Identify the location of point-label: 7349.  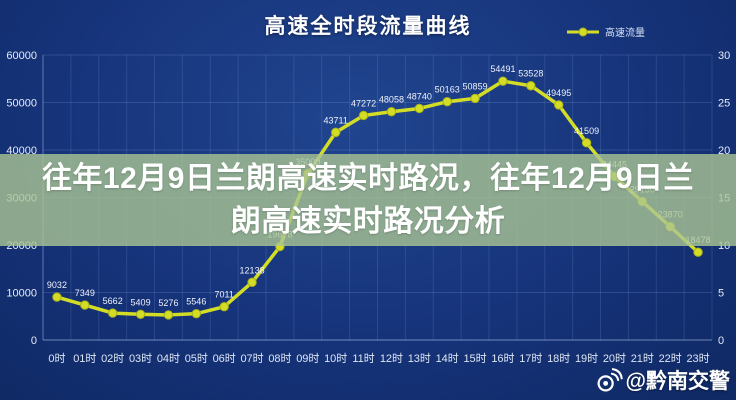
(85, 293).